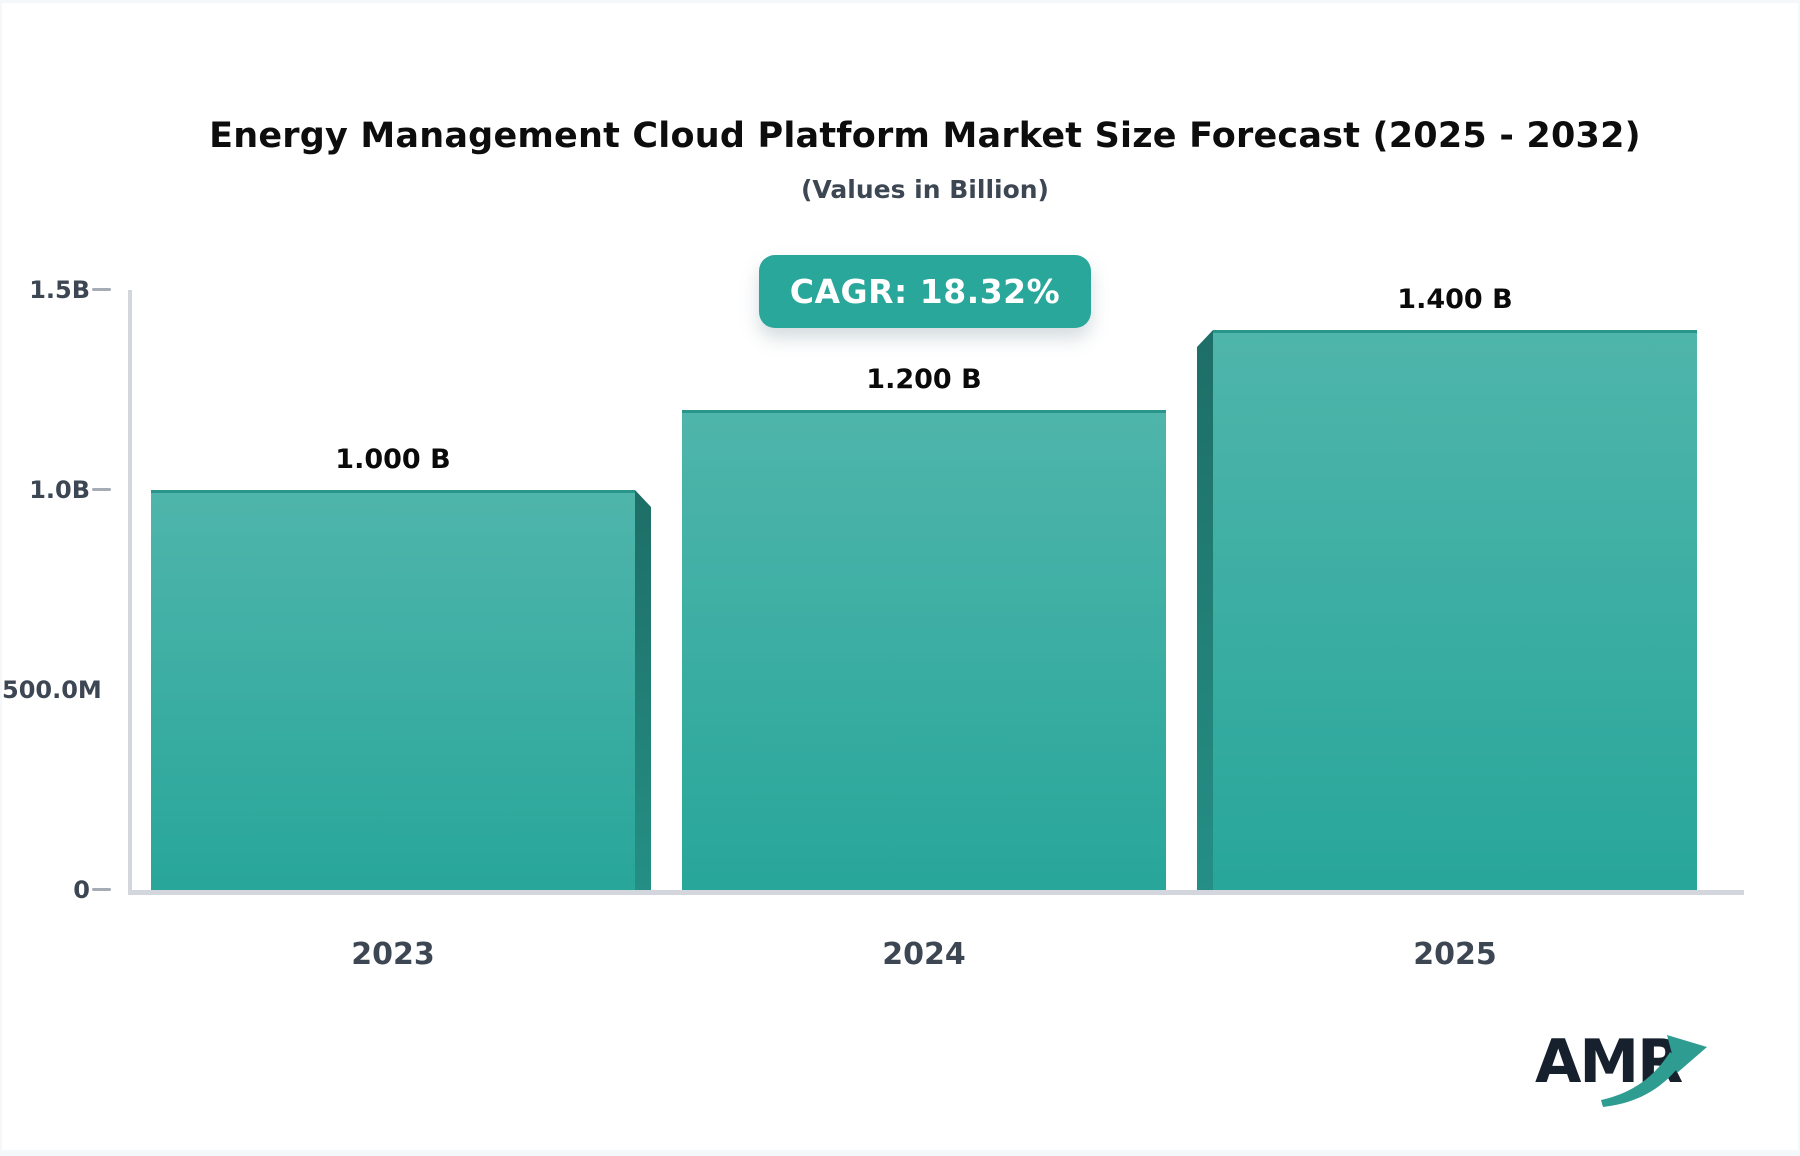 The width and height of the screenshot is (1800, 1156). I want to click on bar-3d-side-2025, so click(1205, 610).